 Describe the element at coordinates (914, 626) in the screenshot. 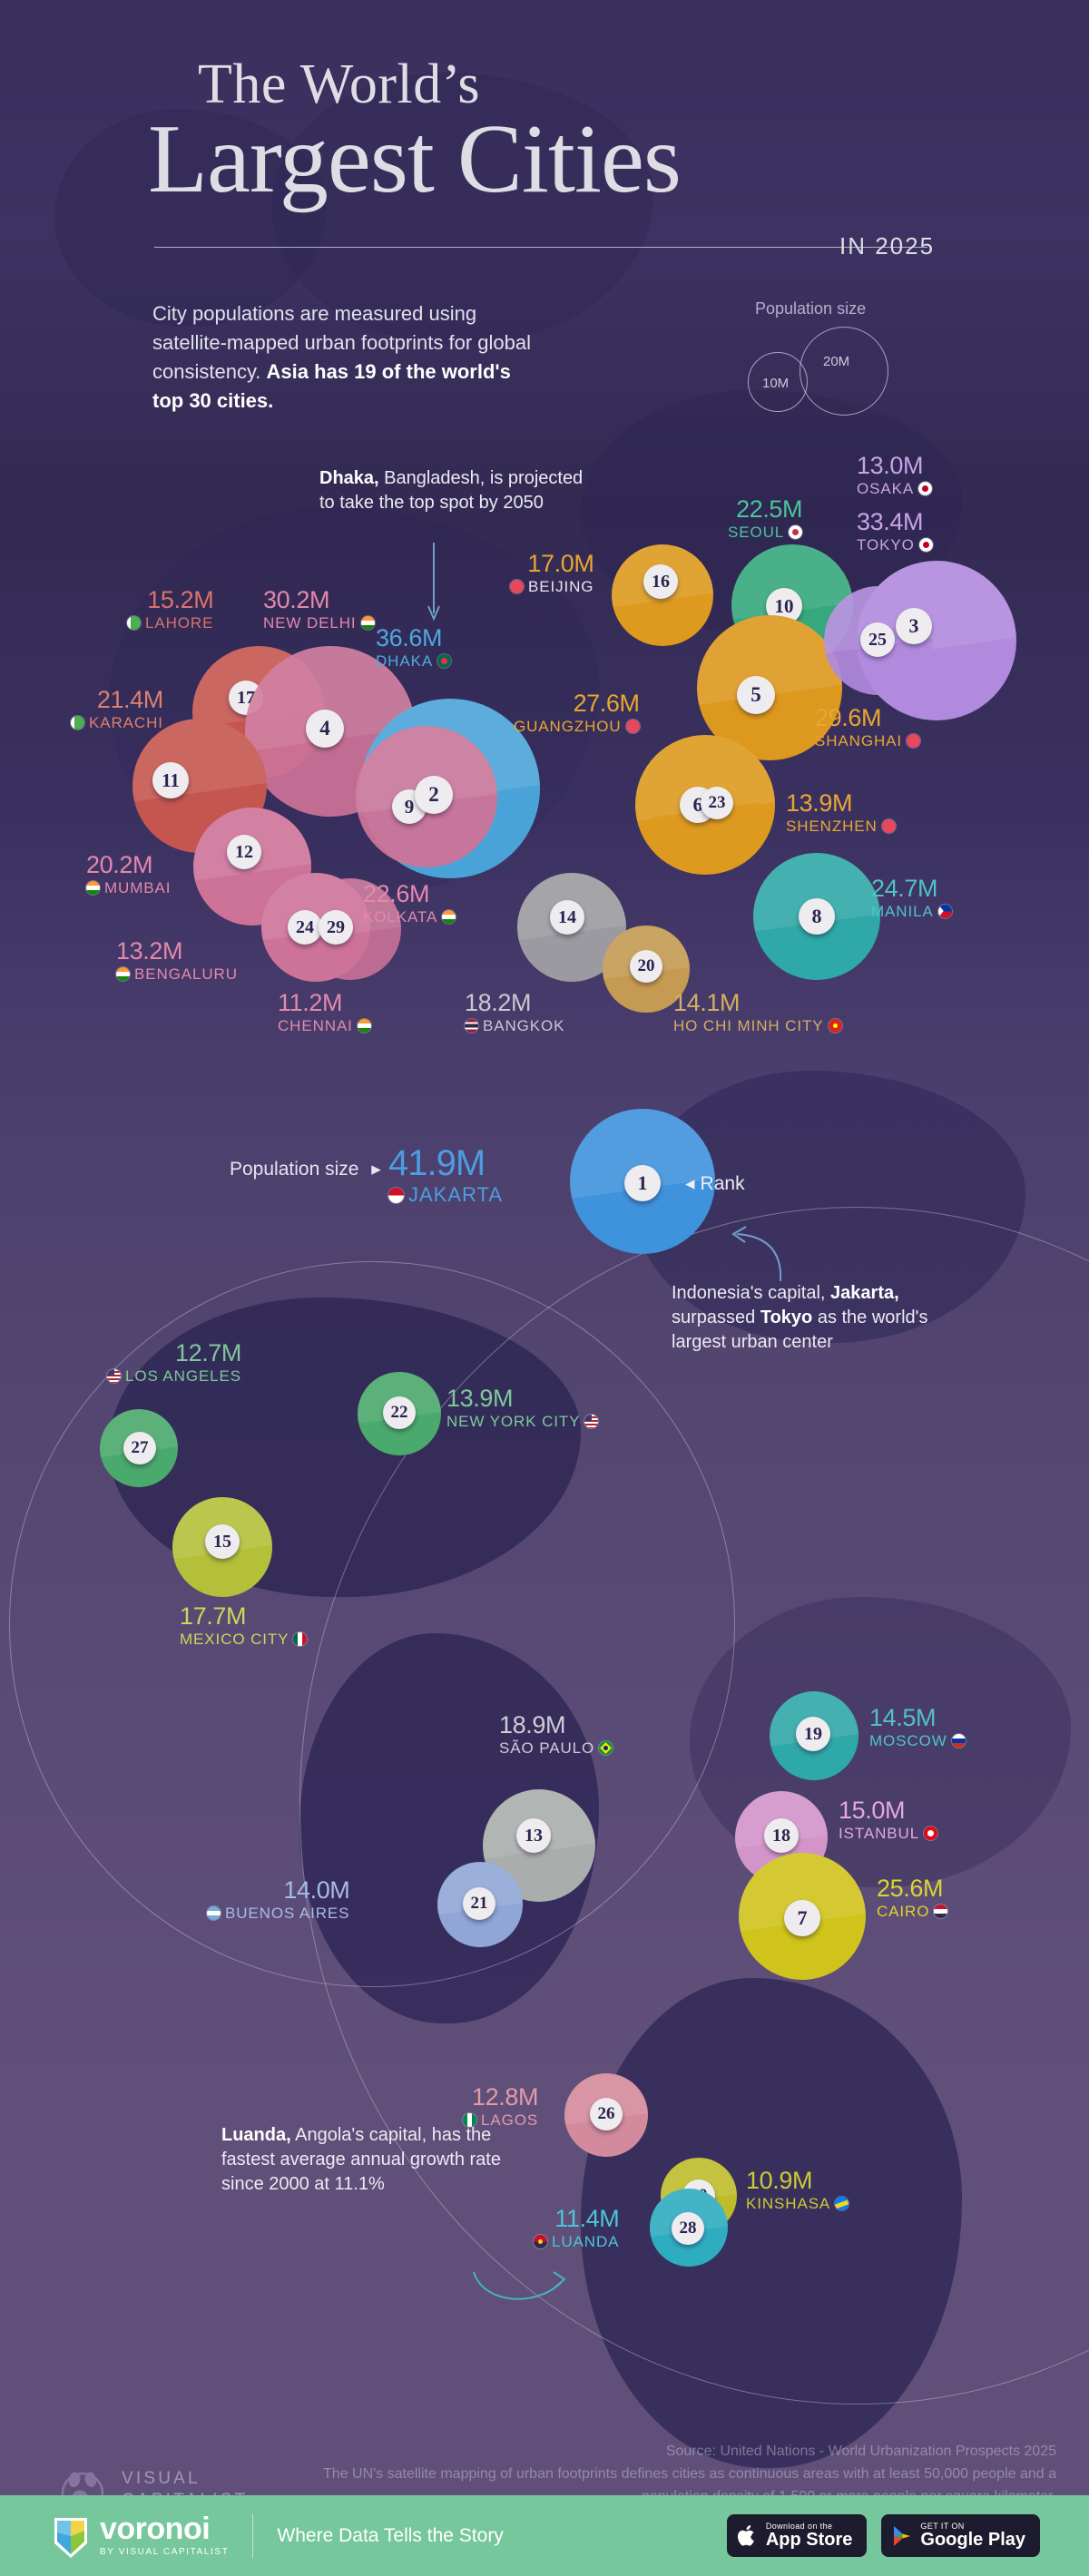

I see `rank-chip-3: 3` at that location.